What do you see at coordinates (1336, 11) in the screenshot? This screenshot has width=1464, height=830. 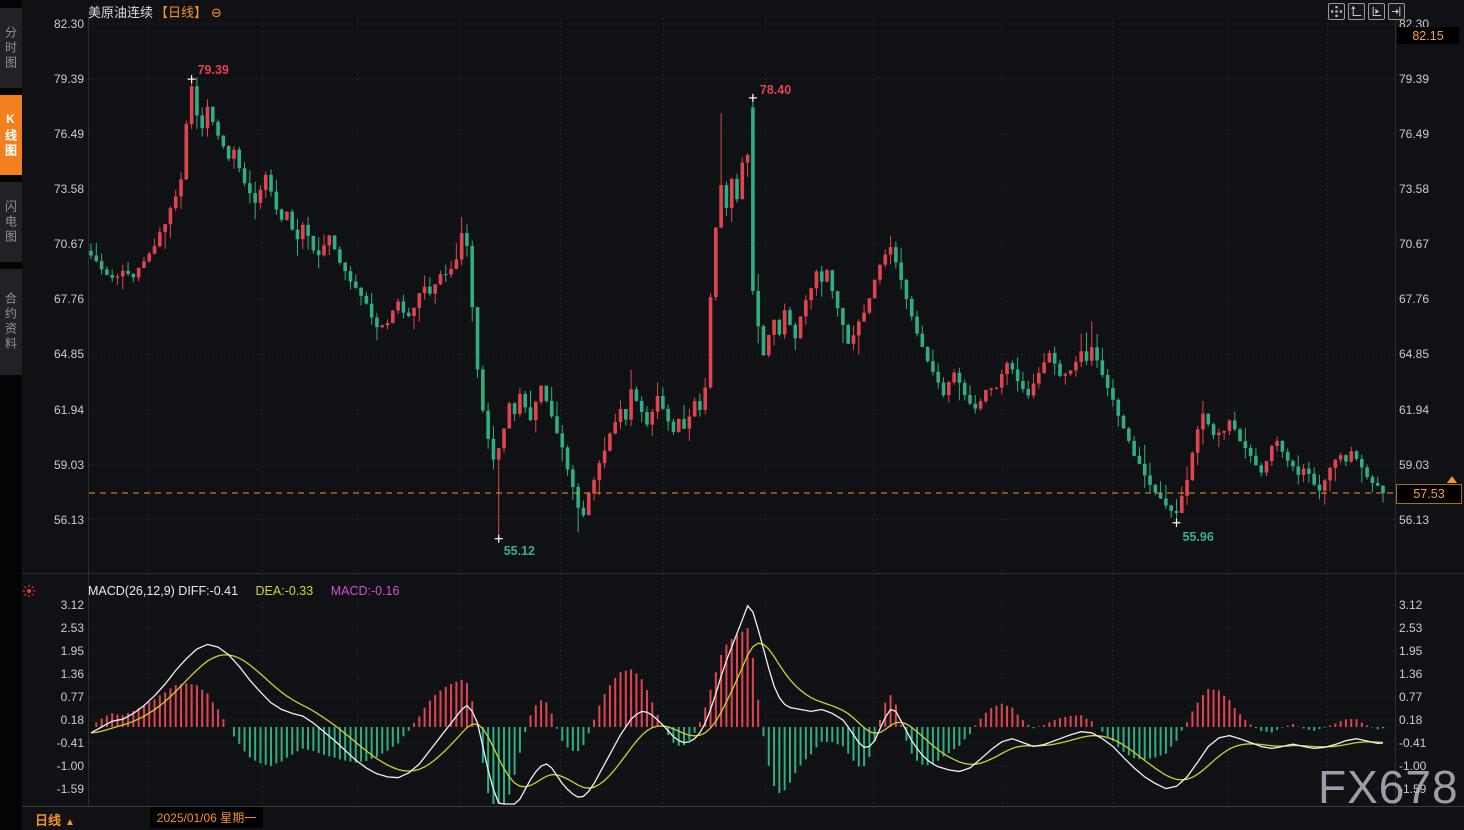 I see `pan-mode-icon` at bounding box center [1336, 11].